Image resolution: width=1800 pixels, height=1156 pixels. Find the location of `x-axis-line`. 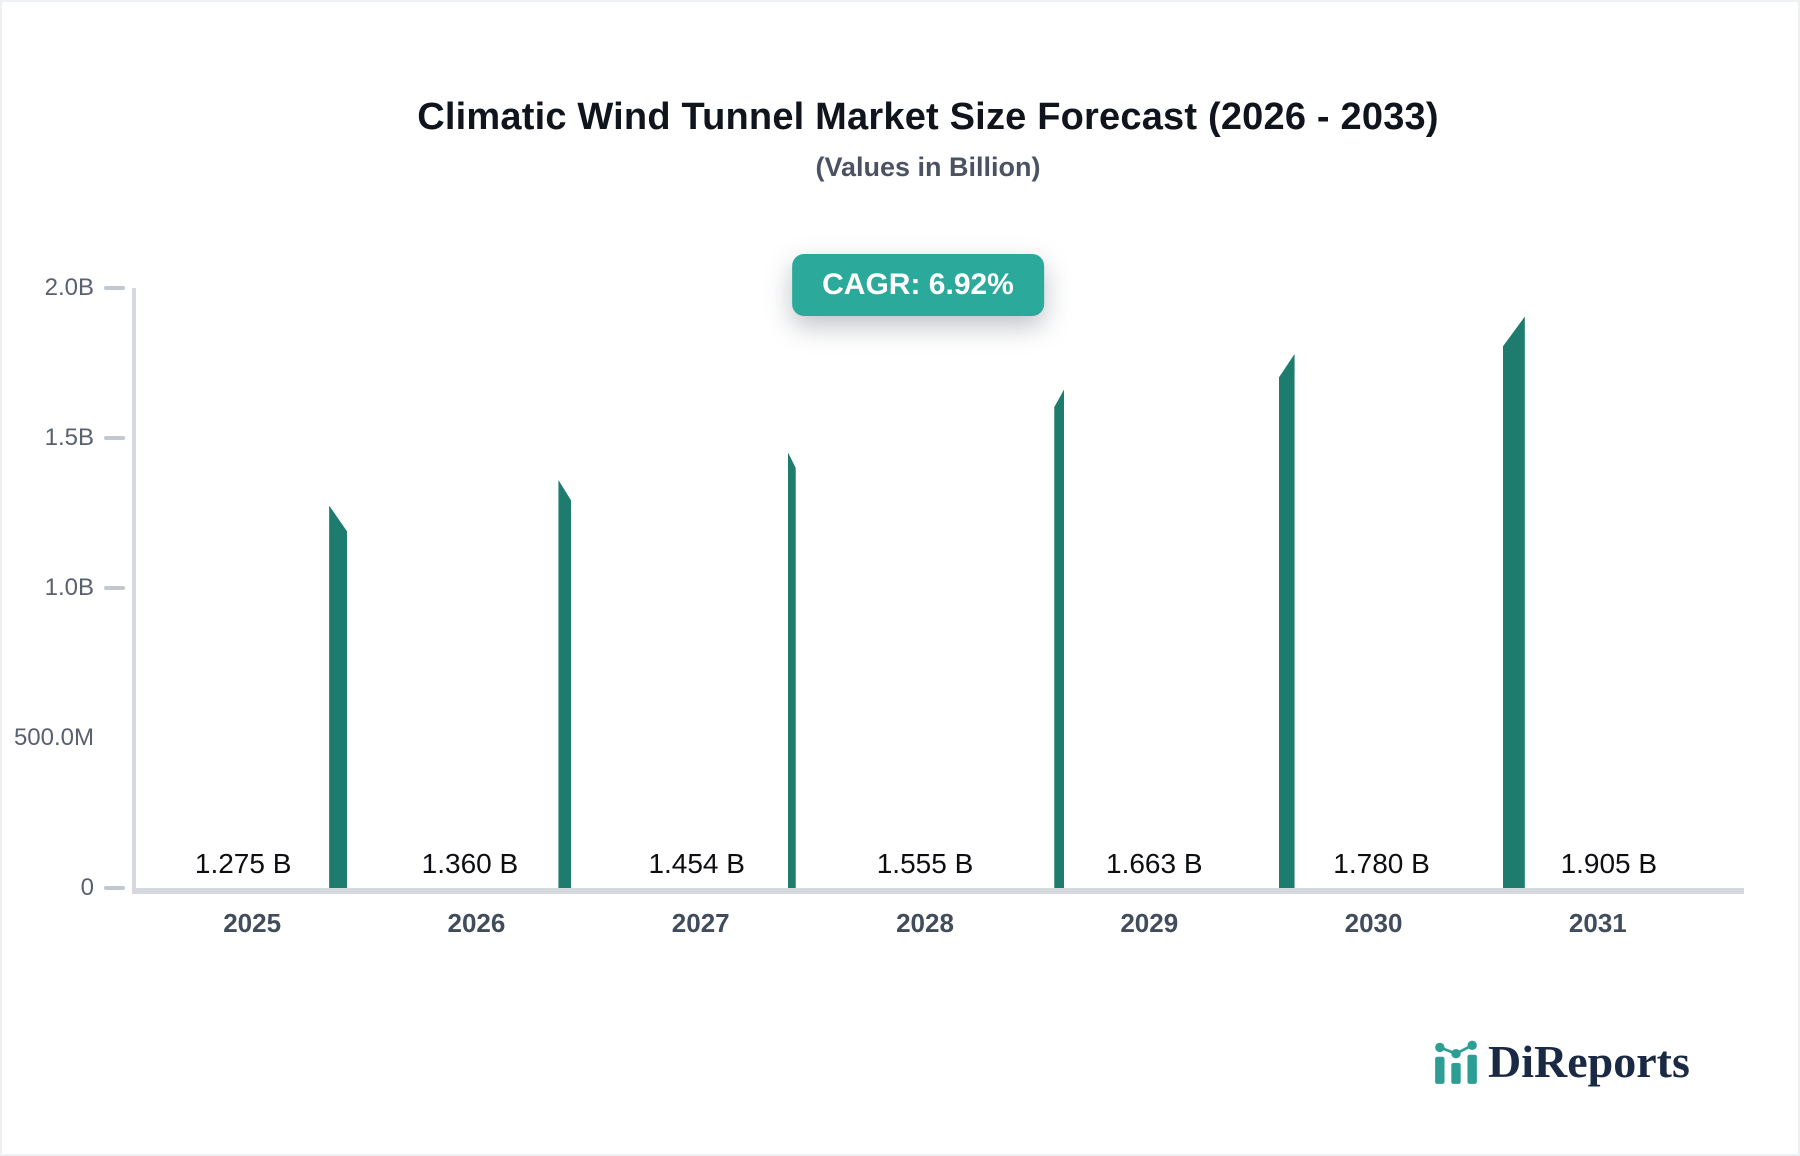

x-axis-line is located at coordinates (938, 891).